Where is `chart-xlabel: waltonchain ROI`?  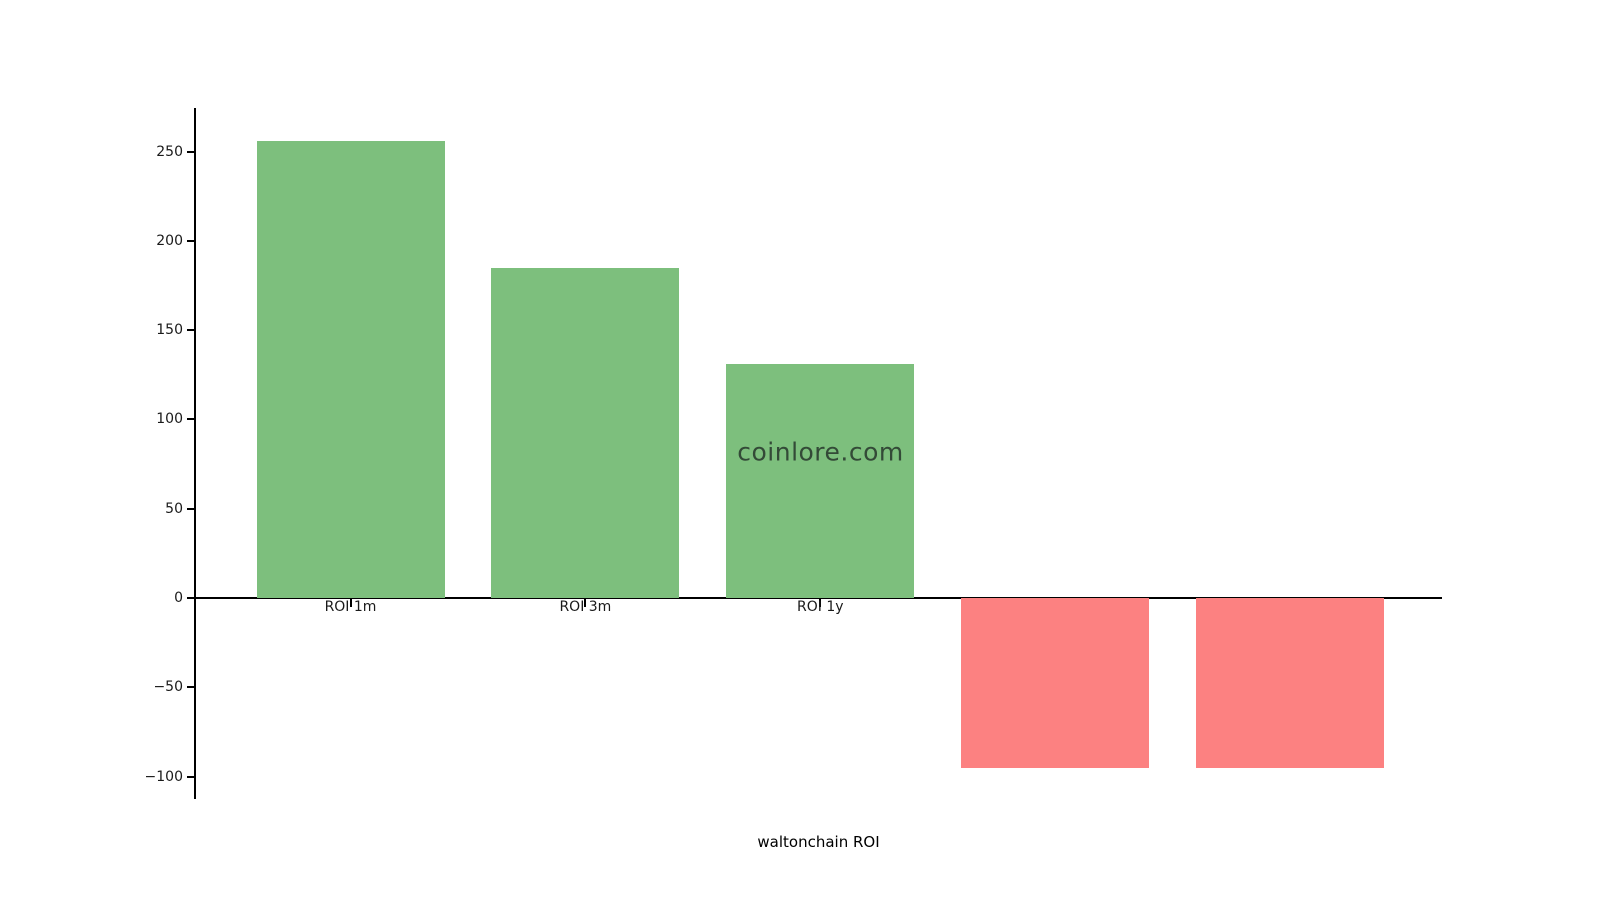
chart-xlabel: waltonchain ROI is located at coordinates (818, 842).